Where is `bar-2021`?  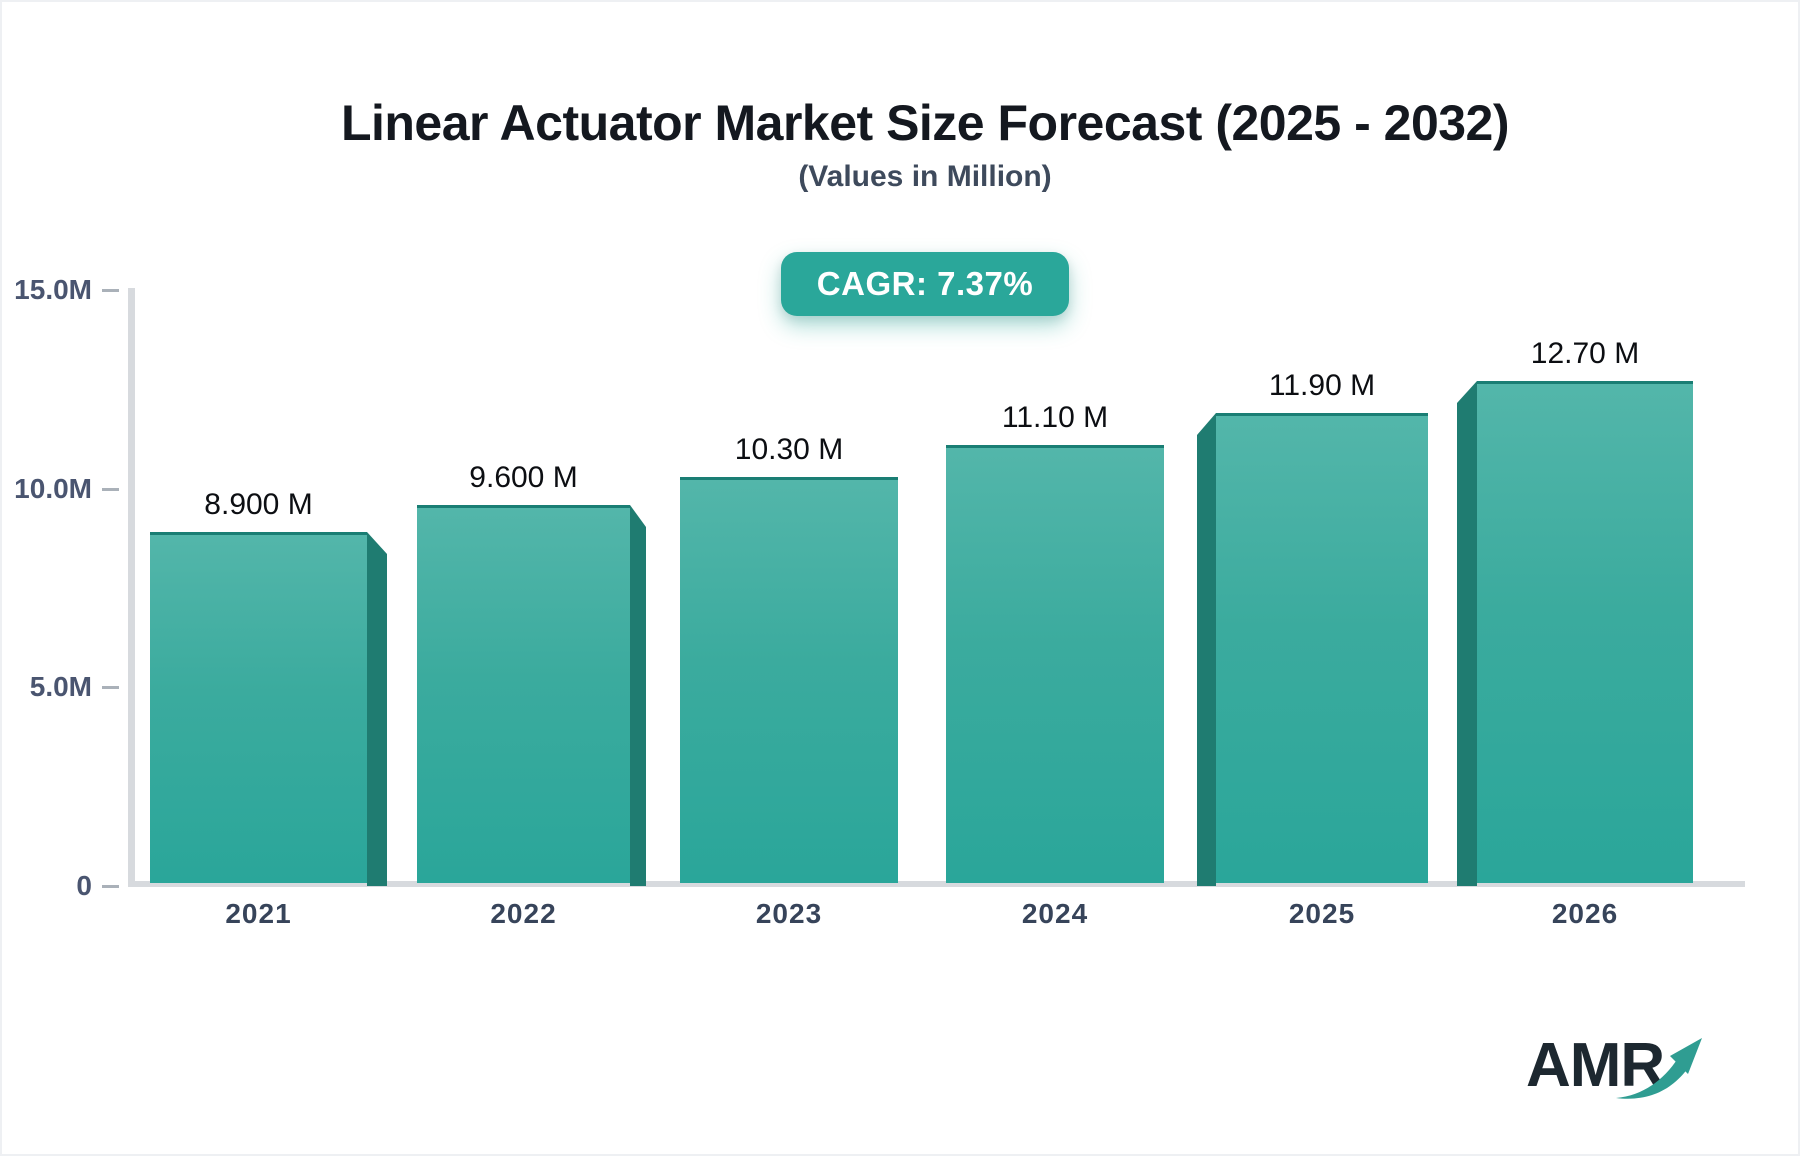 bar-2021 is located at coordinates (258, 707).